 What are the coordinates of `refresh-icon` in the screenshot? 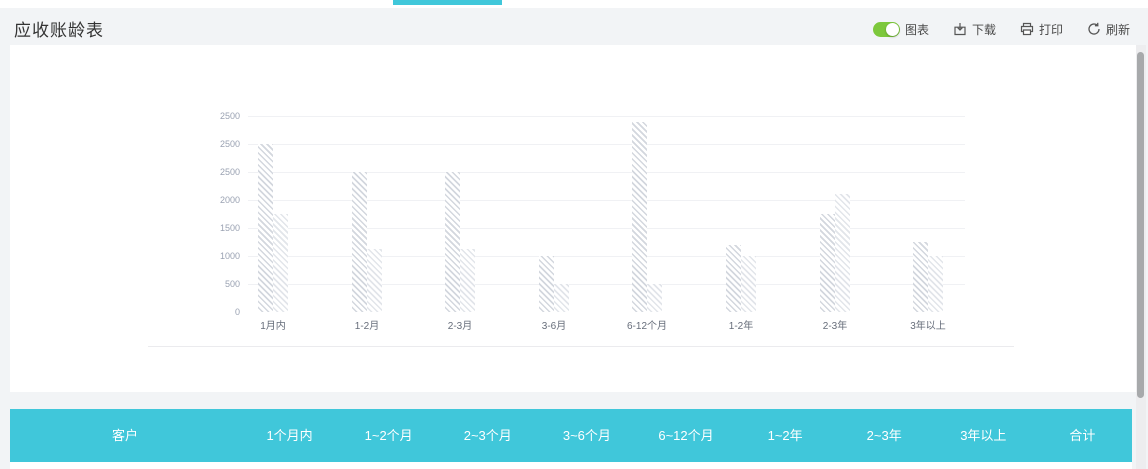 It's located at (1094, 29).